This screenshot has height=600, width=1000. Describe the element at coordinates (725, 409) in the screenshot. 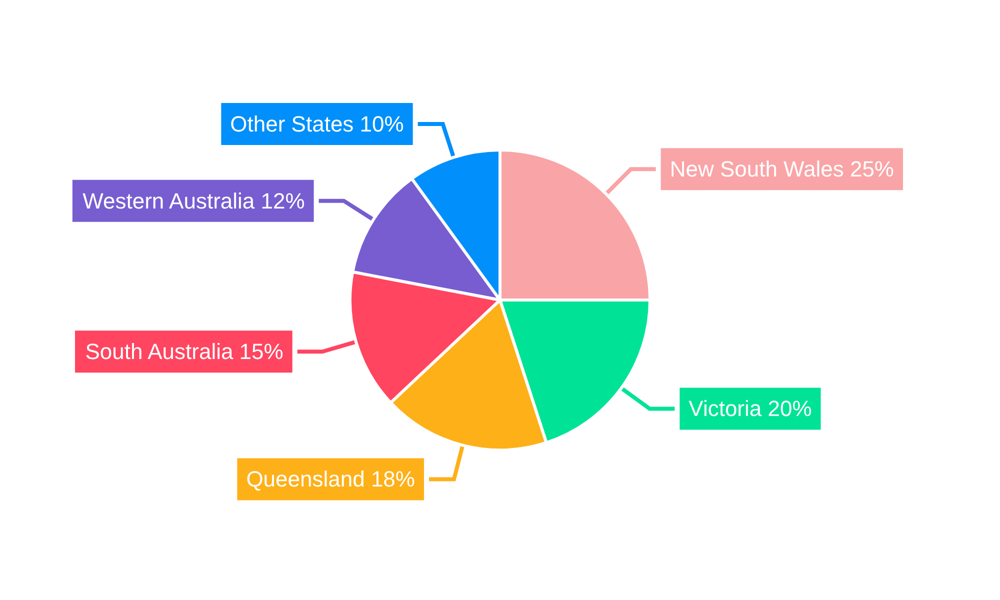

I see `slice-label: Victoria` at that location.